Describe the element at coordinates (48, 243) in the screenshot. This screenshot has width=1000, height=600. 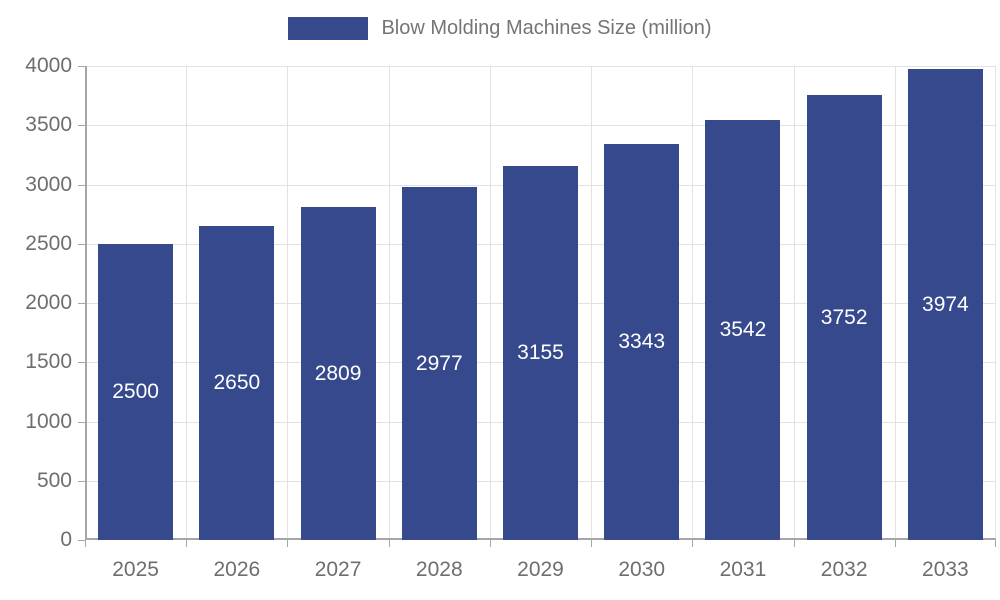
I see `y-tick-label: 2500` at that location.